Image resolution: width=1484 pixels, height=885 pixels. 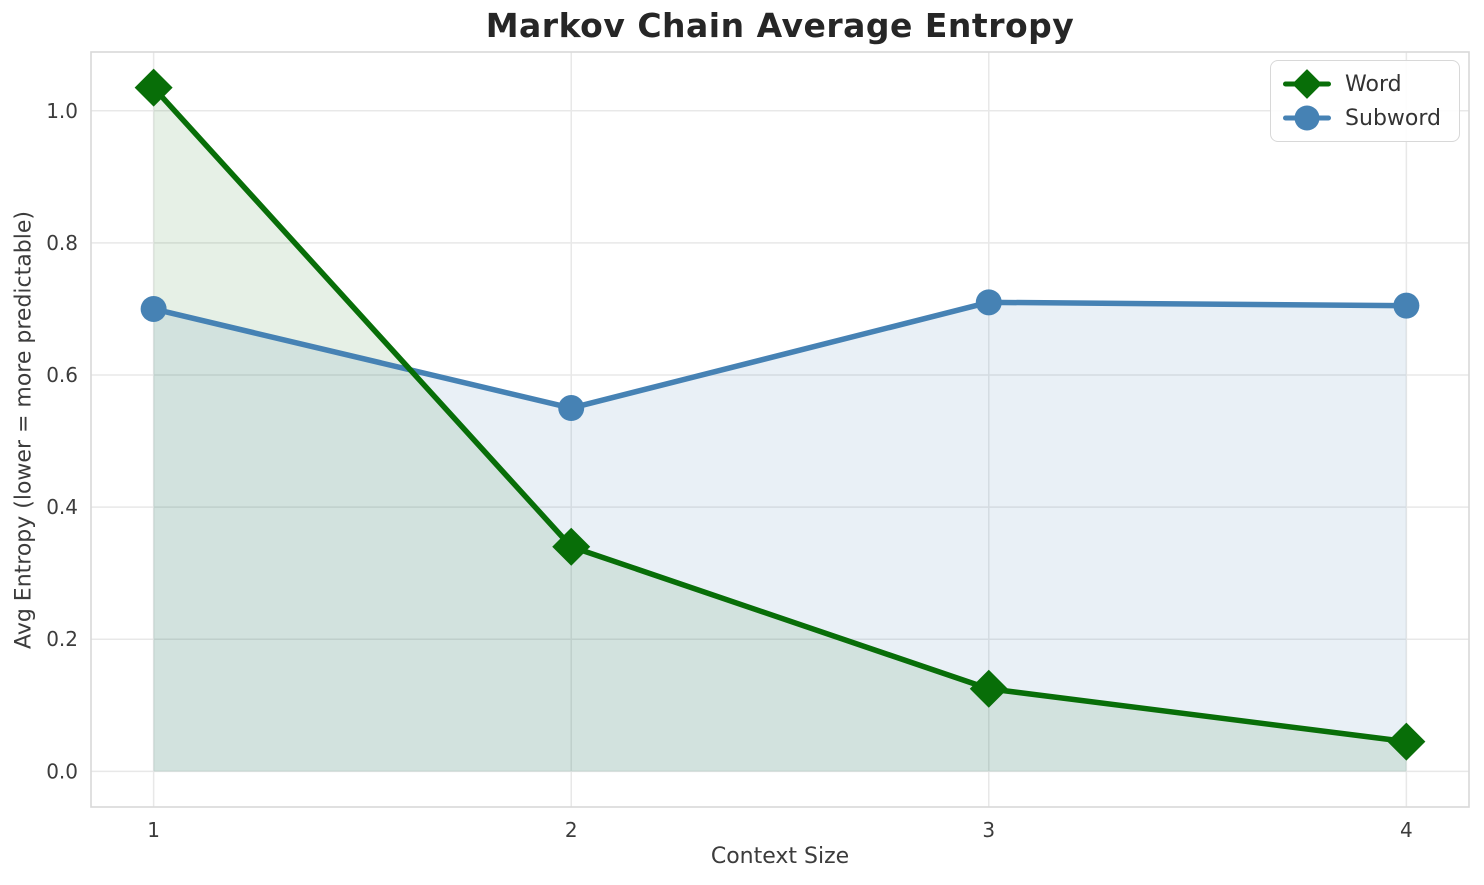 I want to click on x-tick-label: 1, so click(x=153, y=830).